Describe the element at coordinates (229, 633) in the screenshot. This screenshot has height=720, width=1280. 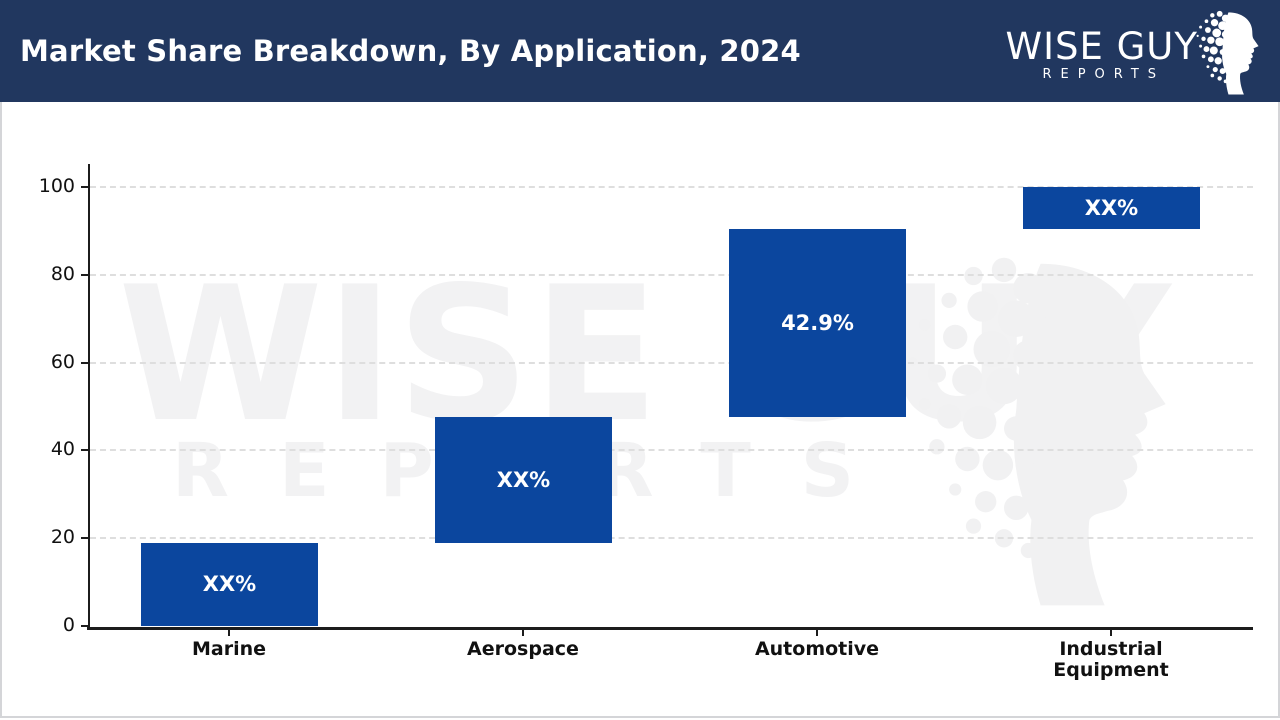
I see `x-tick-marine` at that location.